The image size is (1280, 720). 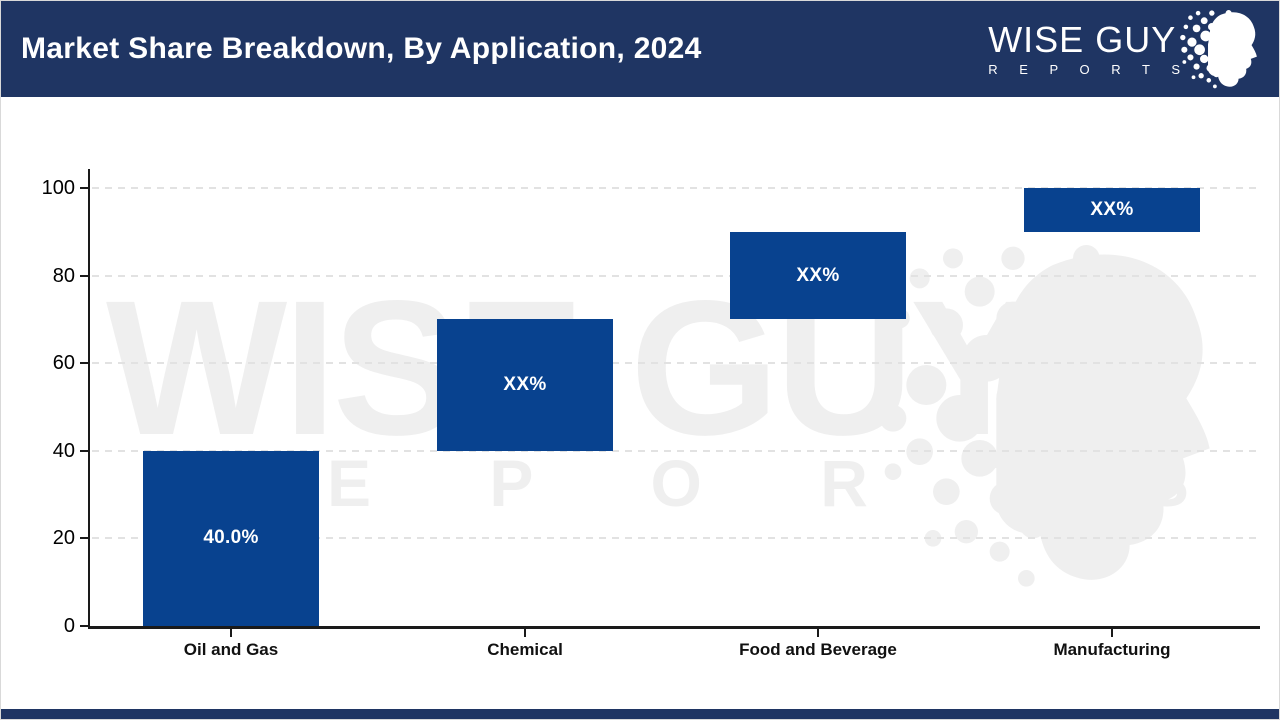 I want to click on x-category-label: Food and Beverage, so click(x=818, y=649).